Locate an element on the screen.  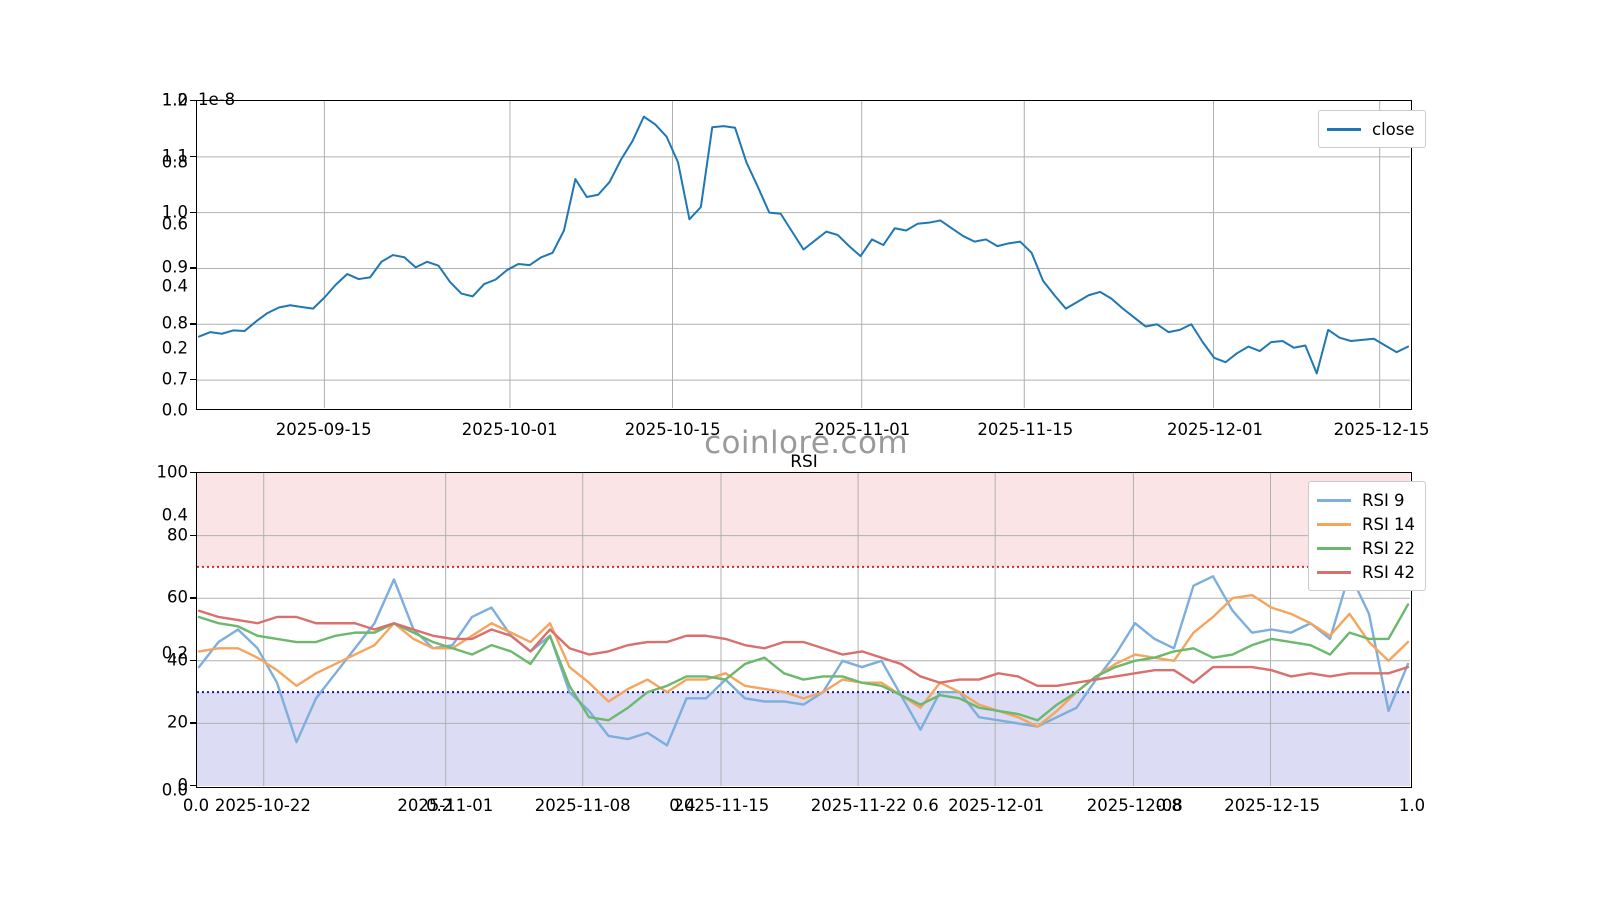
legend-item-label: close is located at coordinates (1393, 129).